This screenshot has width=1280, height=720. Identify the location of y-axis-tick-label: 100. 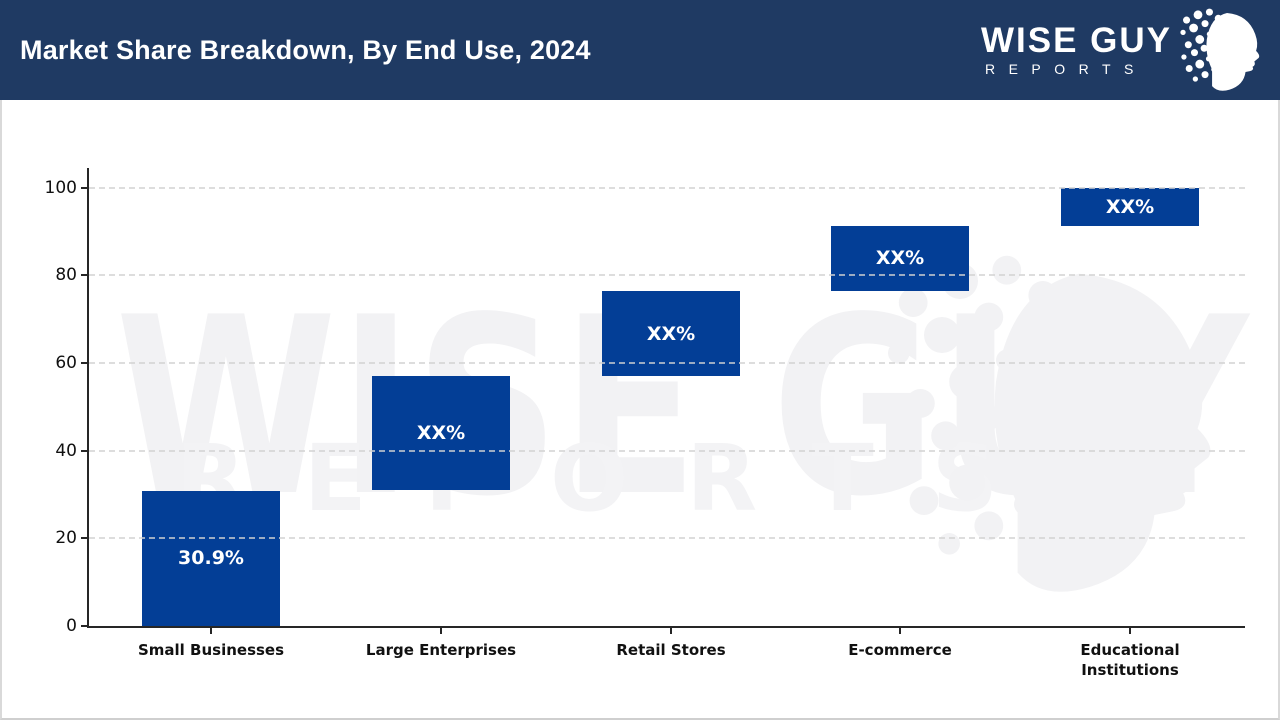
(60, 187).